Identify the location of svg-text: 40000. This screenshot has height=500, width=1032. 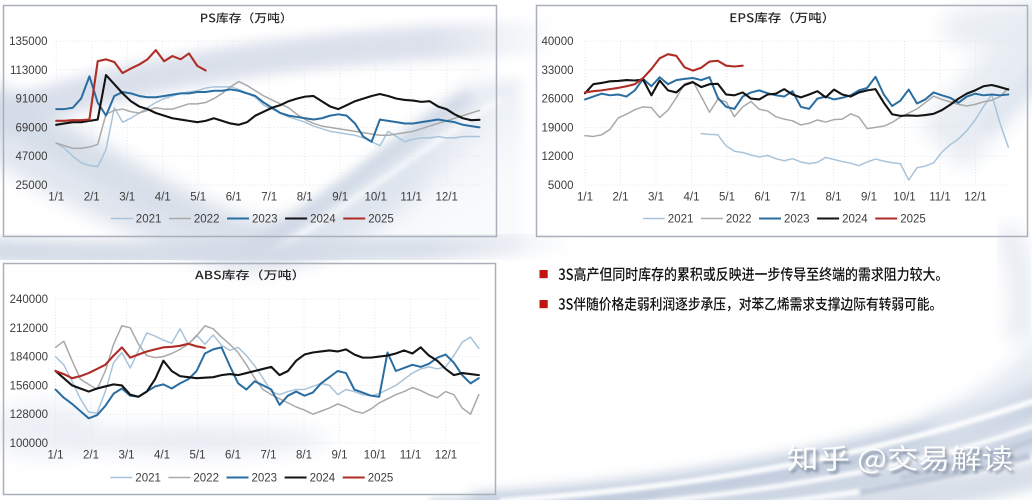
(558, 42).